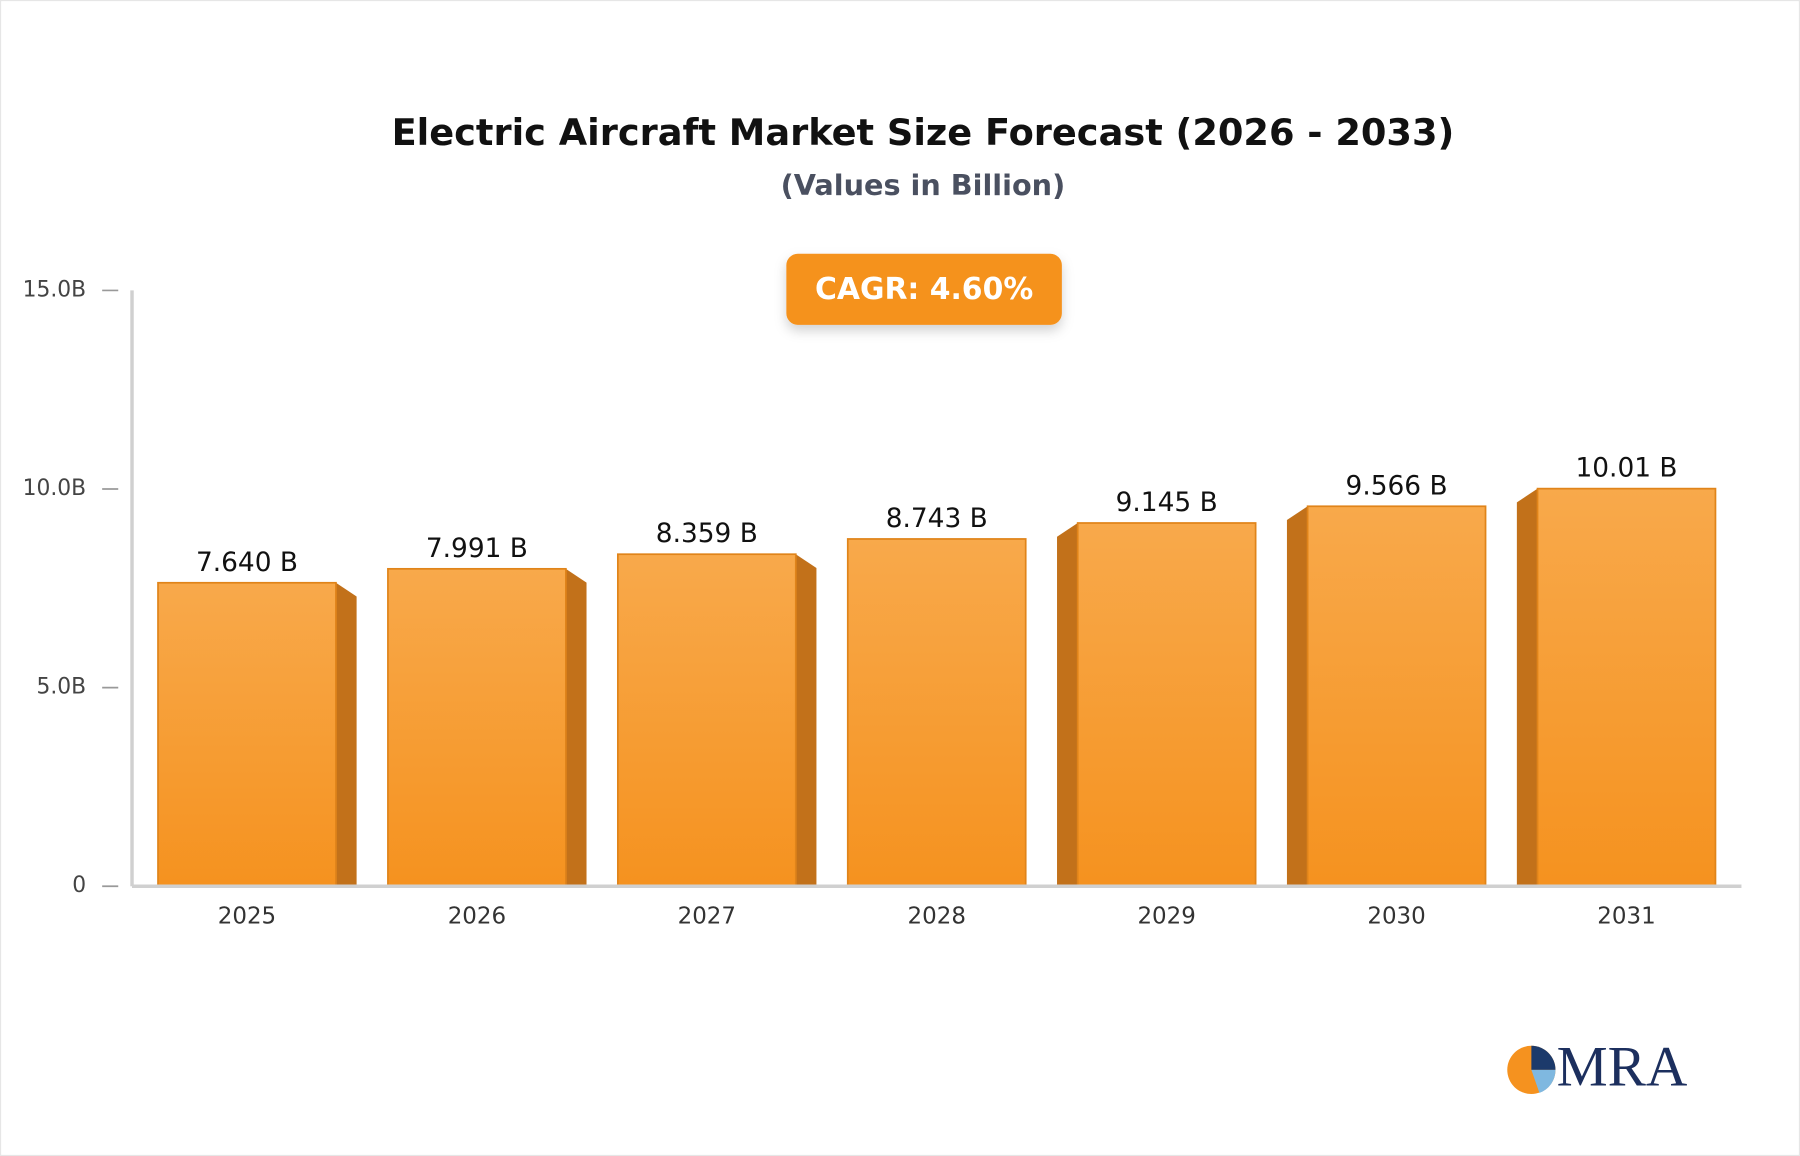  Describe the element at coordinates (923, 185) in the screenshot. I see `chart-subtitle: (Values in Billion)` at that location.